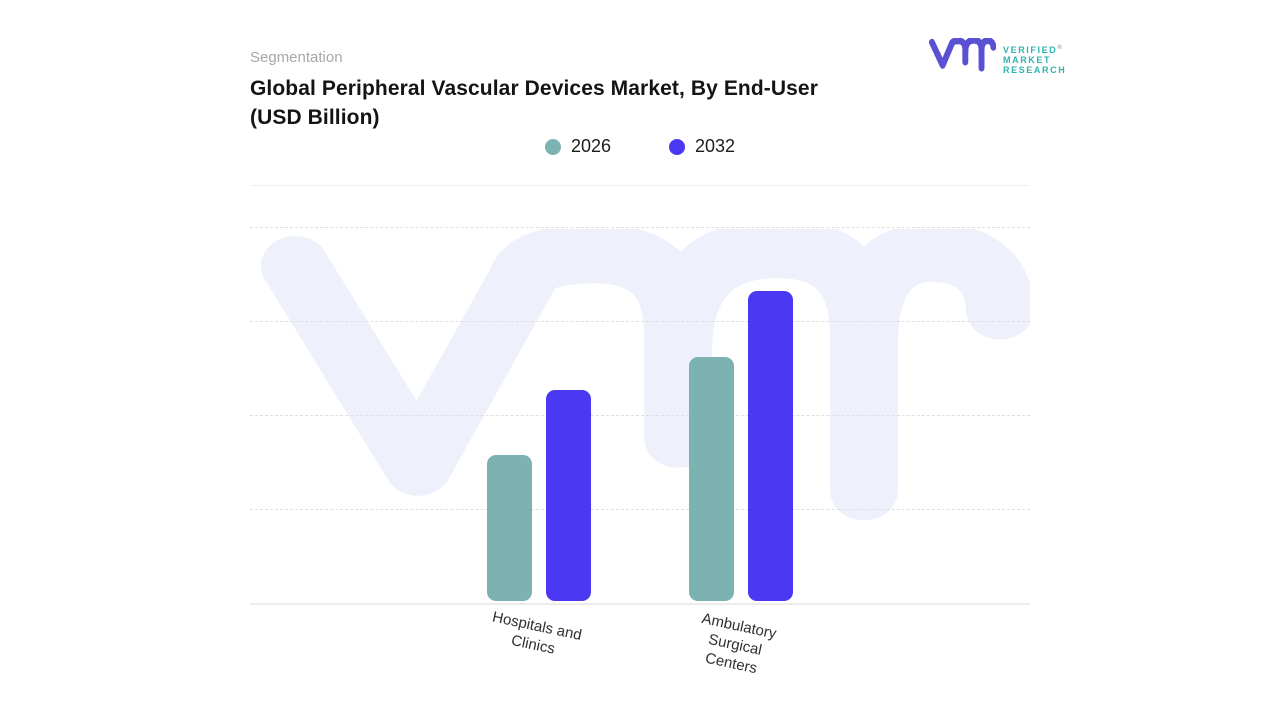 This screenshot has height=720, width=1280. What do you see at coordinates (640, 146) in the screenshot?
I see `chart-legend: 2026 2032` at bounding box center [640, 146].